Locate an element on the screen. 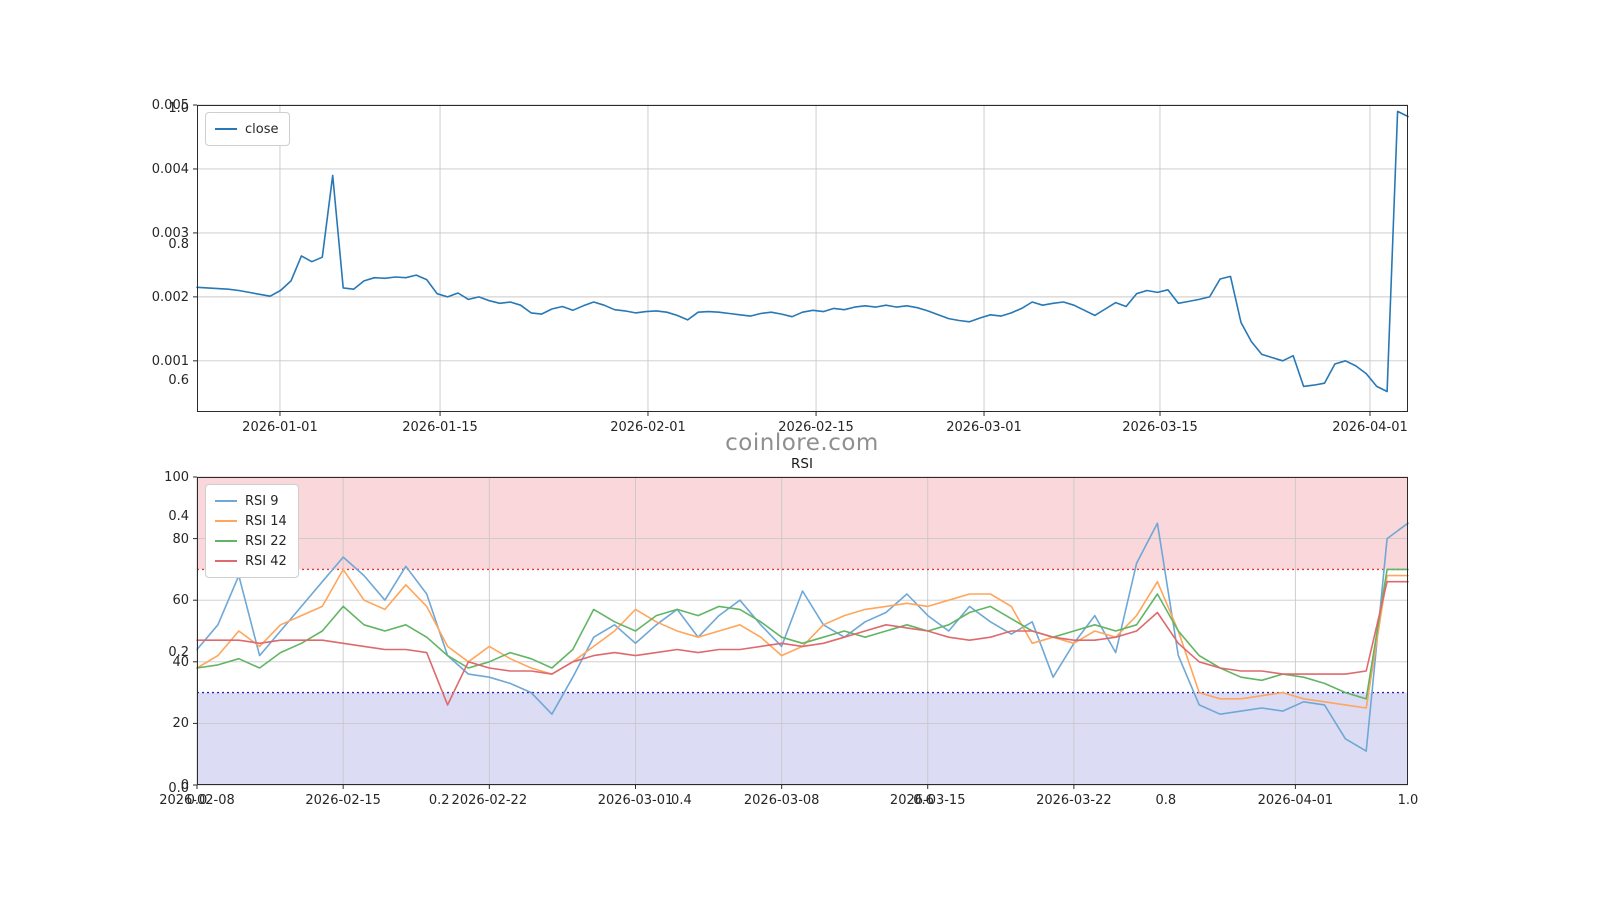 The image size is (1600, 900). price-legend: close is located at coordinates (248, 129).